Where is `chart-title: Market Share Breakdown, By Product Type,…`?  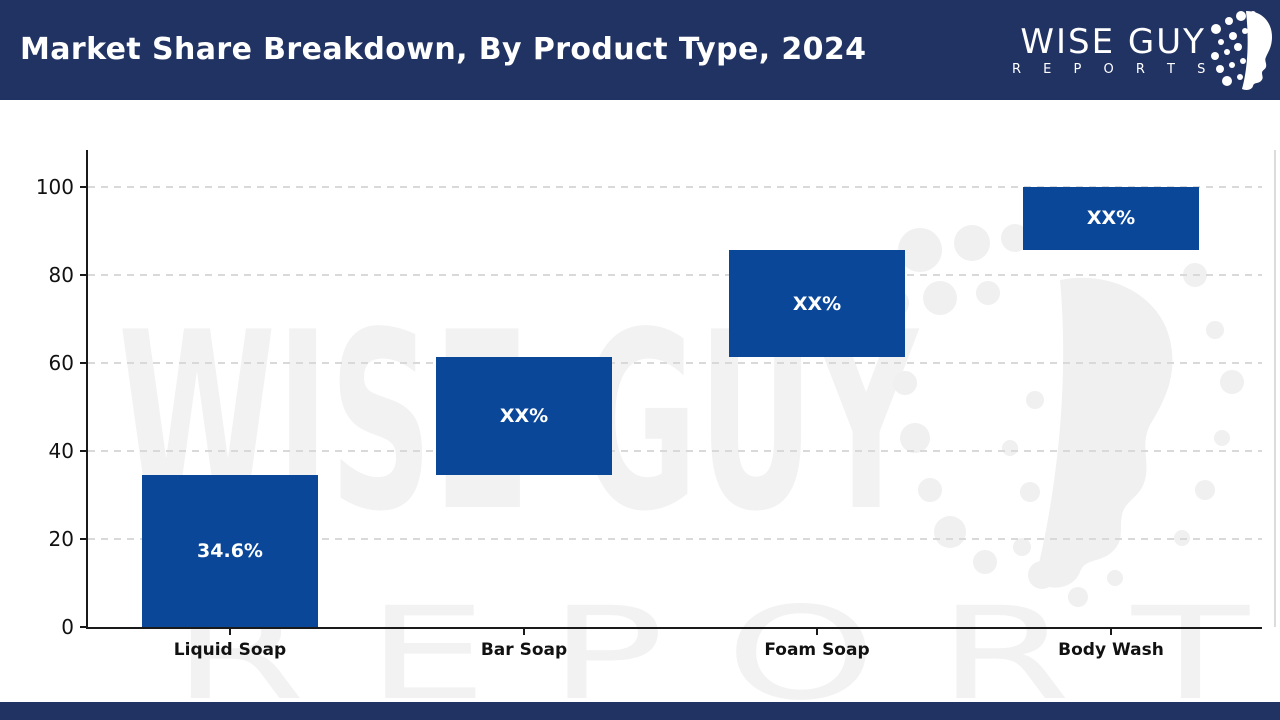
chart-title: Market Share Breakdown, By Product Type,… is located at coordinates (443, 49).